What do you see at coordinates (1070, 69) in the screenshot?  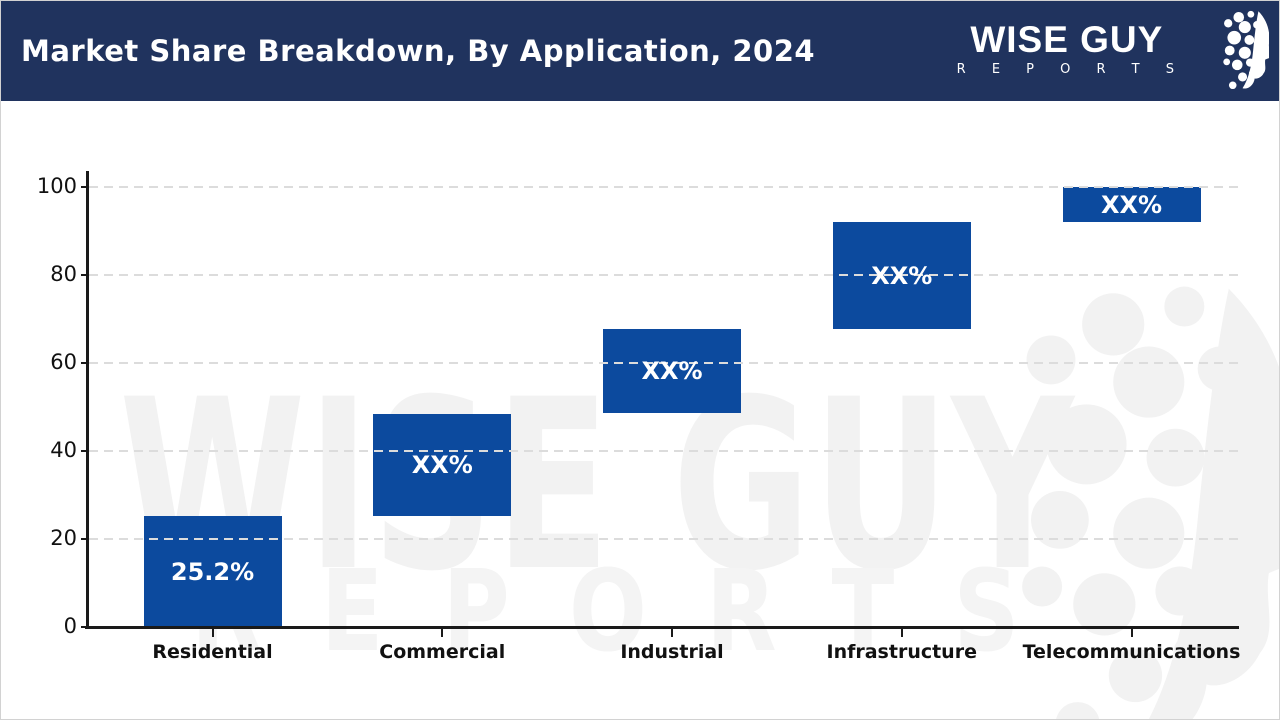 I see `wiseguy-logo-secondary: R E P O R T S` at bounding box center [1070, 69].